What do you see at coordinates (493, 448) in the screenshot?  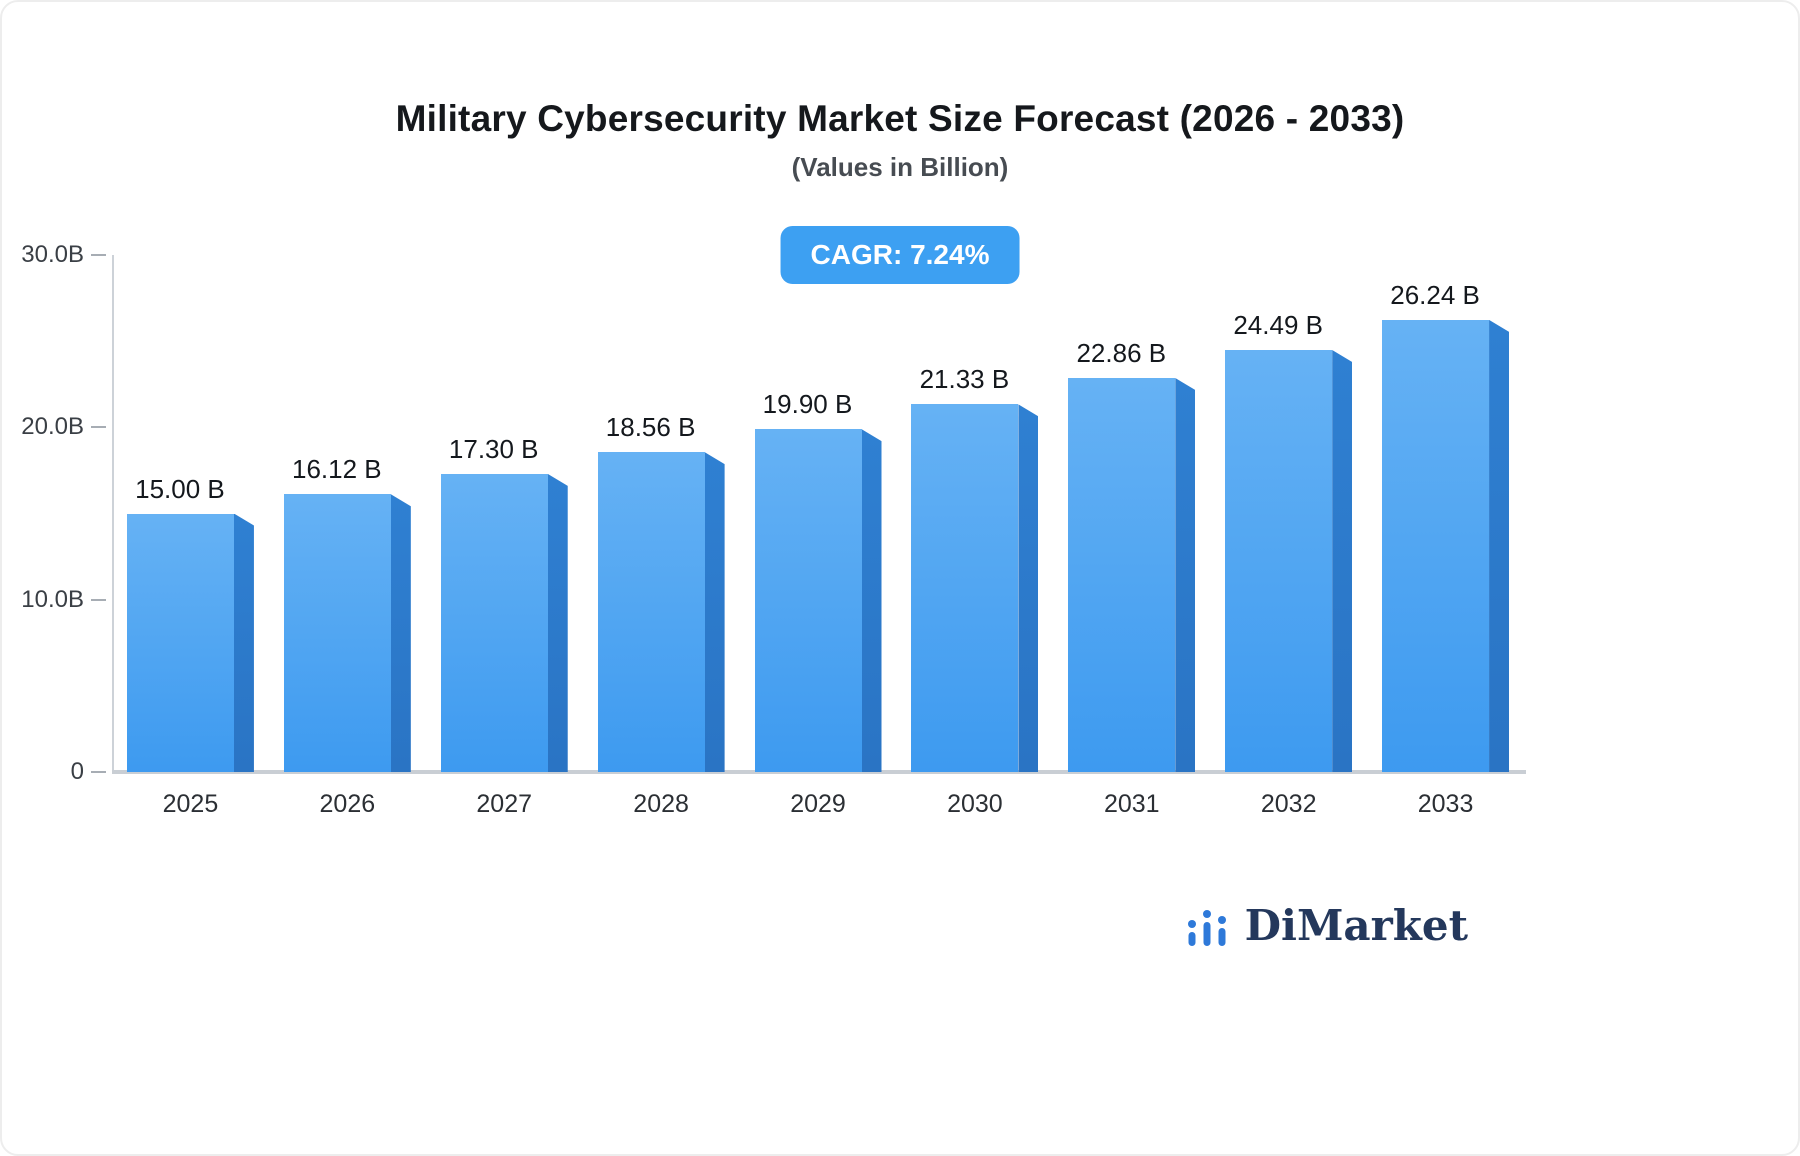 I see `bar-value-label: 17.30 B` at bounding box center [493, 448].